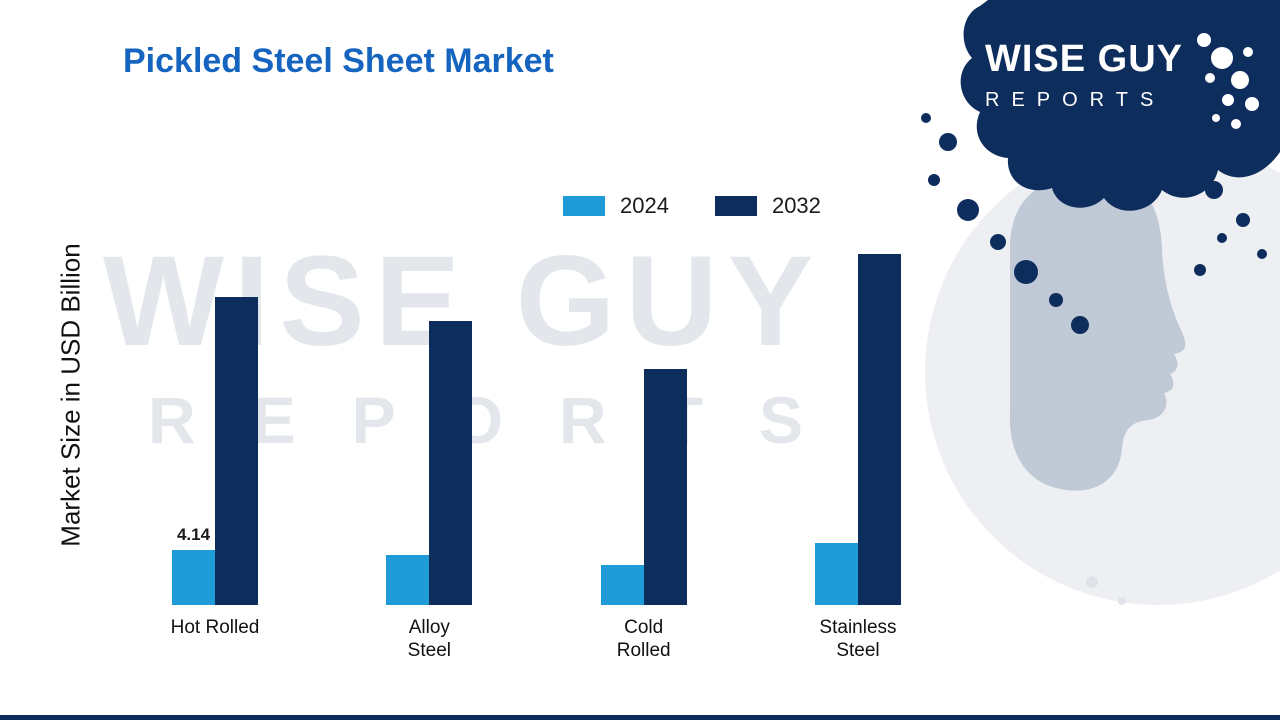 This screenshot has height=720, width=1280. I want to click on legend: 2024 2032, so click(692, 206).